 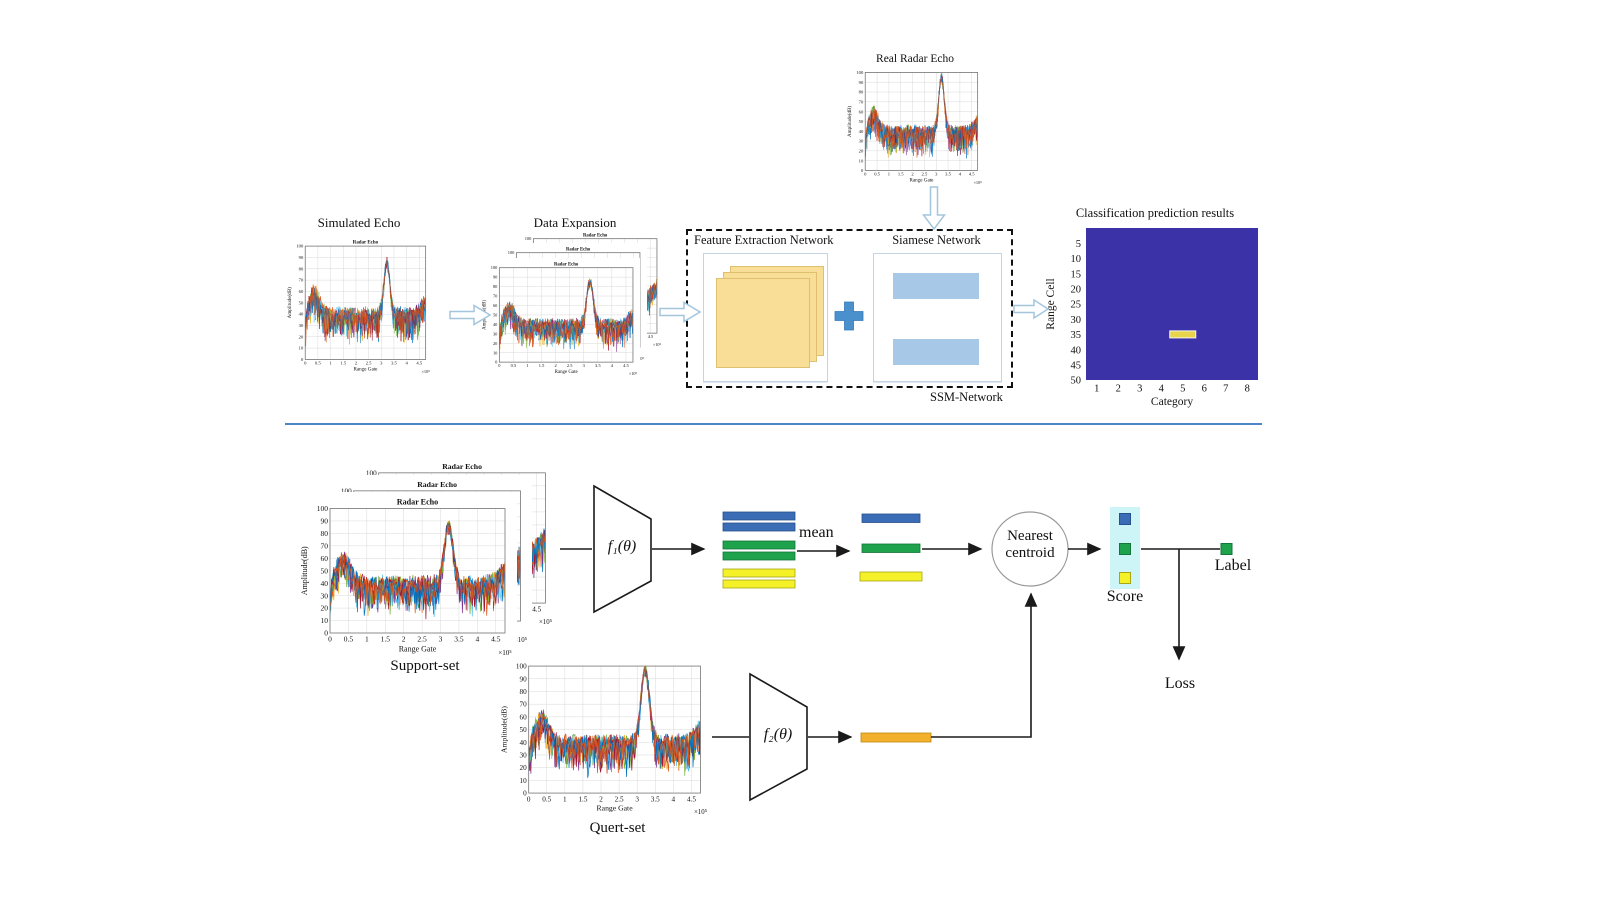 What do you see at coordinates (984, 665) in the screenshot?
I see `arrow-query-to-centroid` at bounding box center [984, 665].